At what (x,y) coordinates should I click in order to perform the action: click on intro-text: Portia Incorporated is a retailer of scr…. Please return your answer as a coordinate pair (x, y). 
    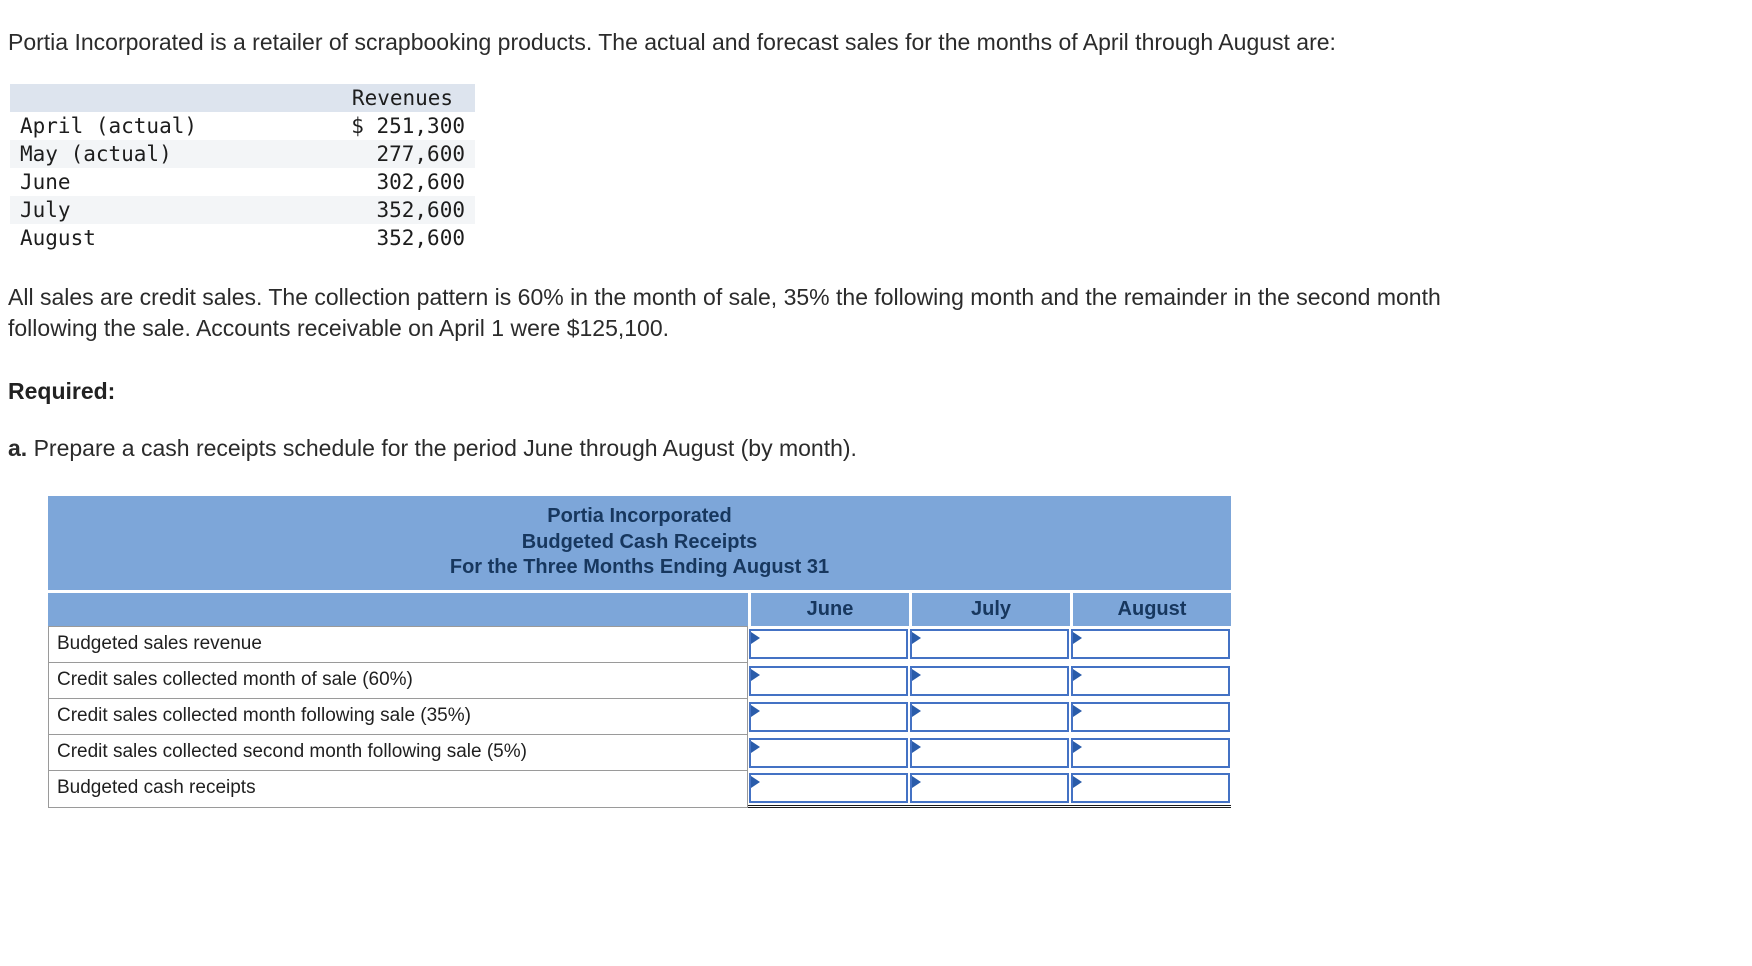
    Looking at the image, I should click on (672, 42).